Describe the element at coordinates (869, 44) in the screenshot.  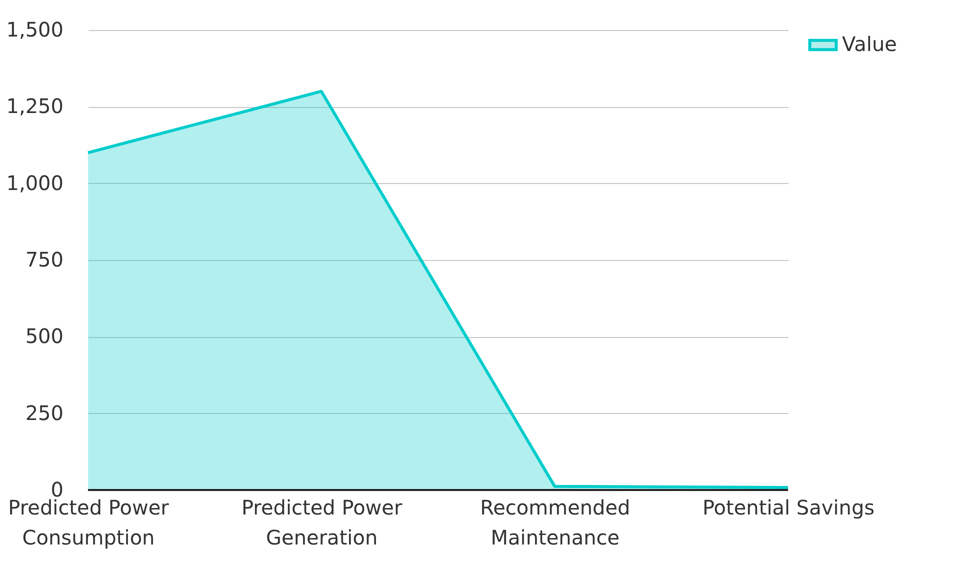
I see `legend-label: Value` at that location.